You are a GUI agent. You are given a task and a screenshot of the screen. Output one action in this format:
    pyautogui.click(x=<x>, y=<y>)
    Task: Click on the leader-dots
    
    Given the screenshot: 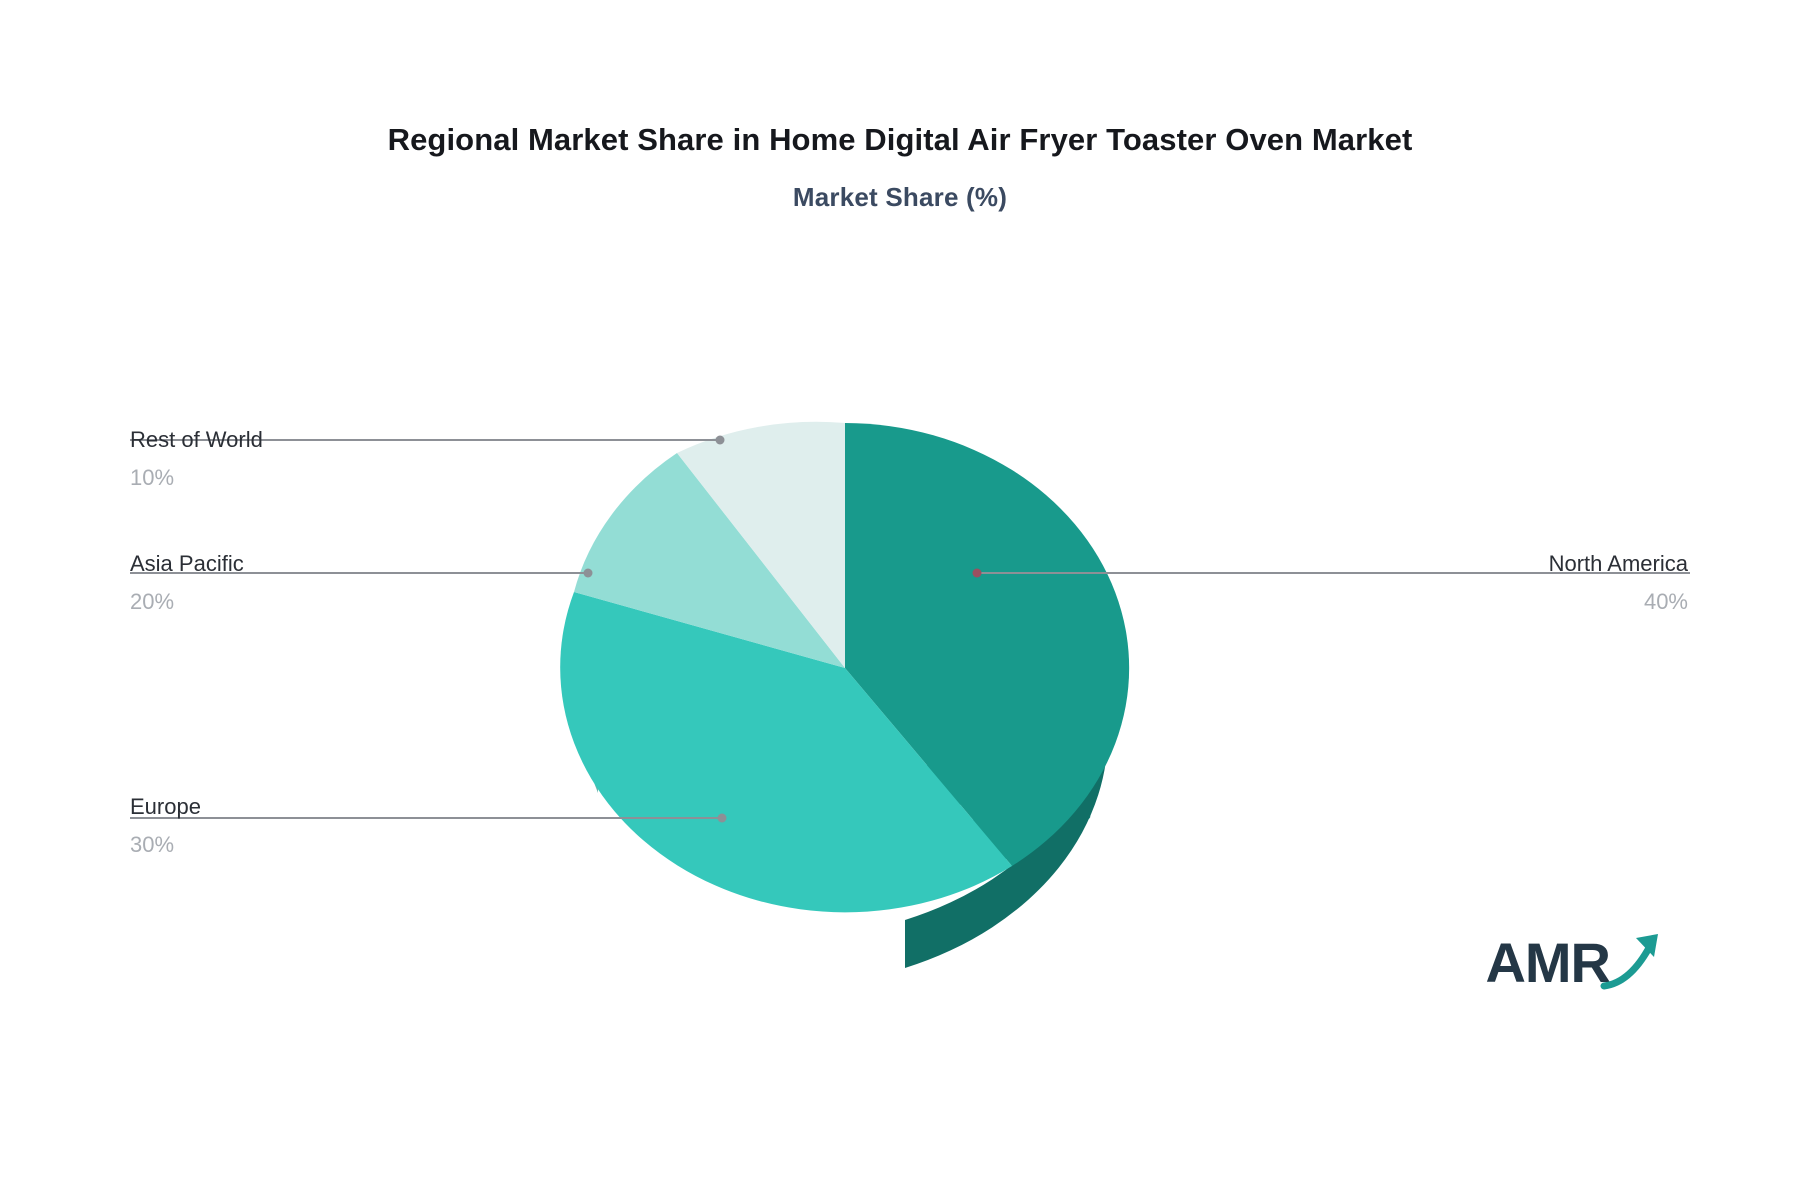 What is the action you would take?
    pyautogui.click(x=782, y=629)
    